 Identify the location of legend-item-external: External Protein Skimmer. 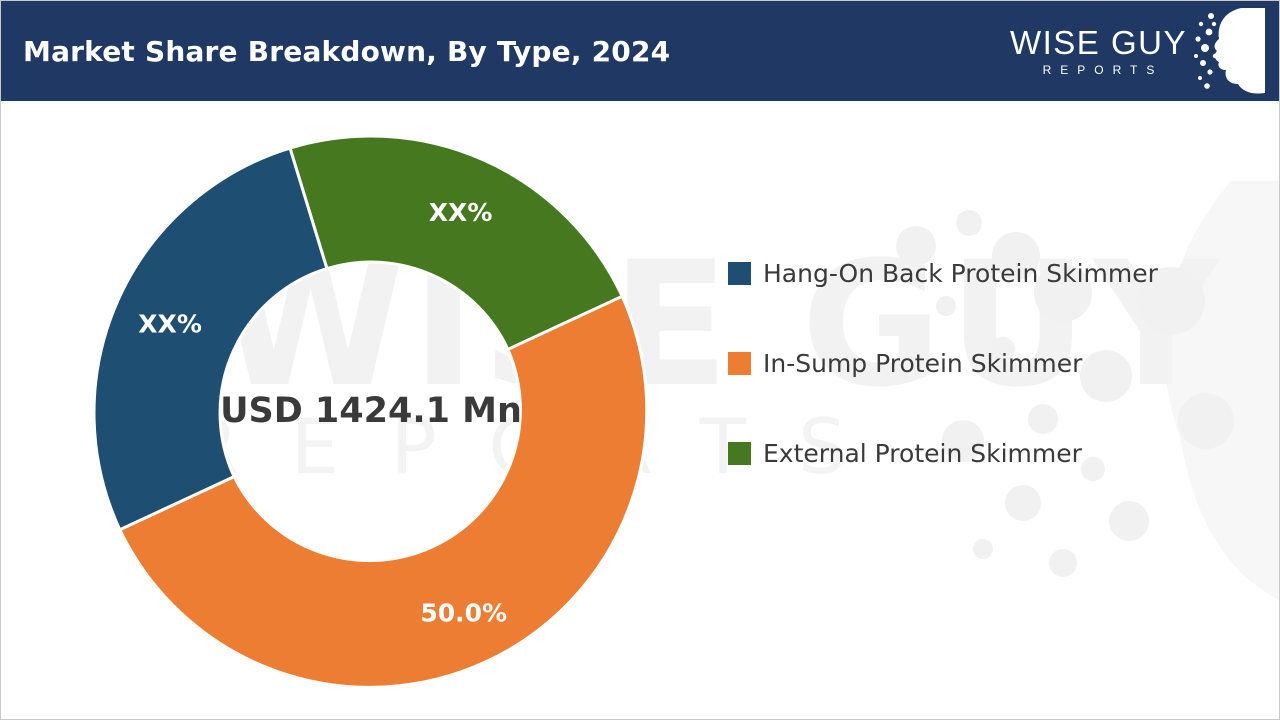
(943, 453).